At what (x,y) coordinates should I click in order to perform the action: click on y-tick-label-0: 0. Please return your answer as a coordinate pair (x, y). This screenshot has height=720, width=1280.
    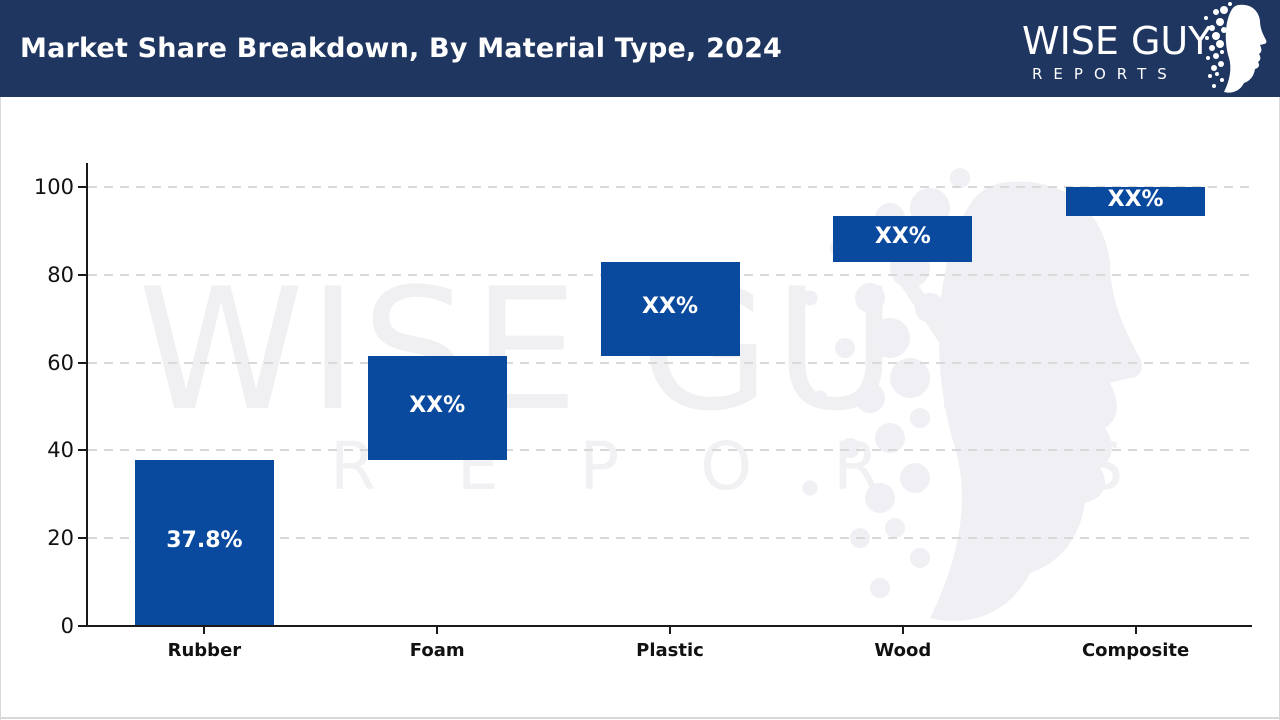
    Looking at the image, I should click on (67, 626).